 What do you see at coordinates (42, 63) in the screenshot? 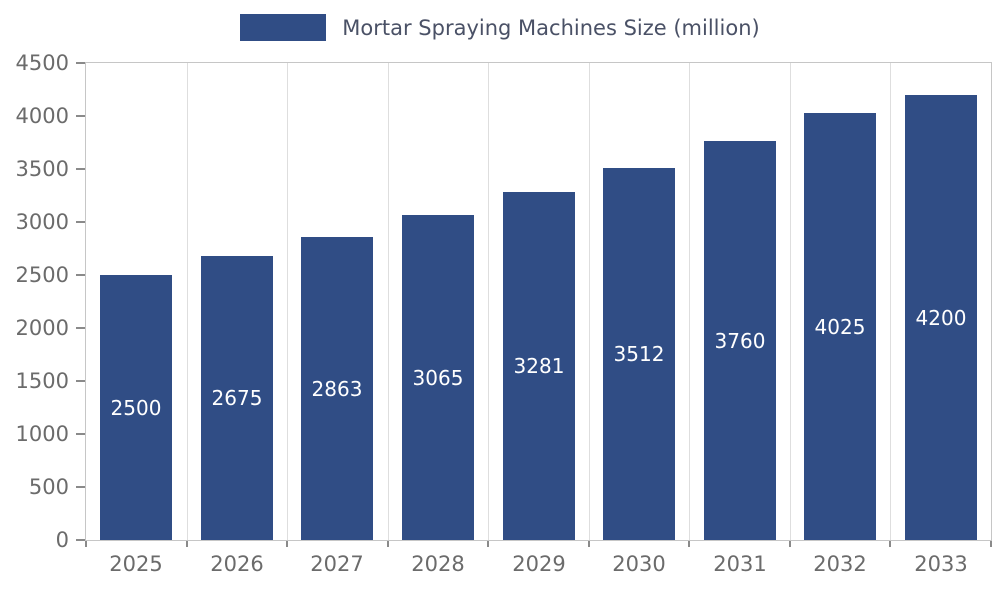
I see `y-axis-tick-label: 4500` at bounding box center [42, 63].